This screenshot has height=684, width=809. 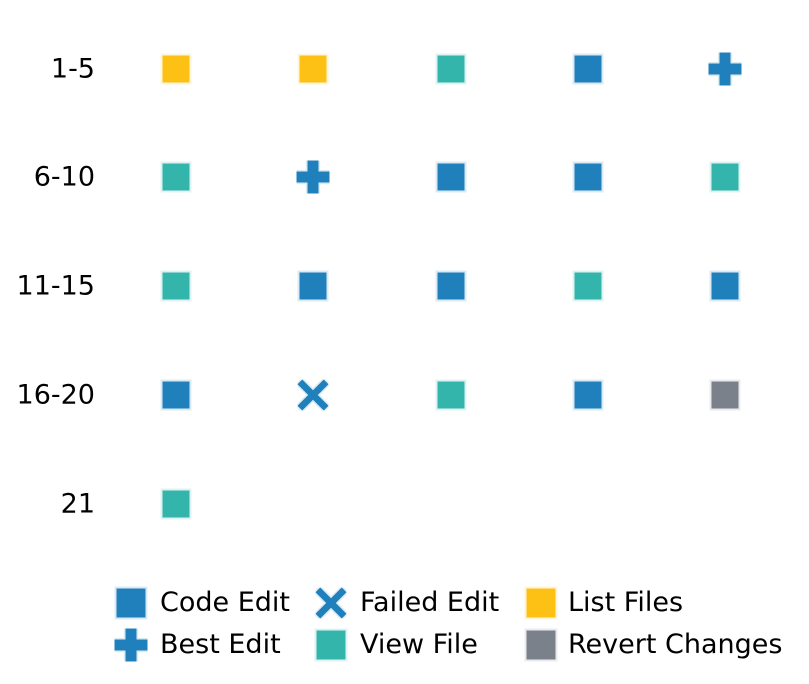 I want to click on legend-label-view-file: View File, so click(x=419, y=644).